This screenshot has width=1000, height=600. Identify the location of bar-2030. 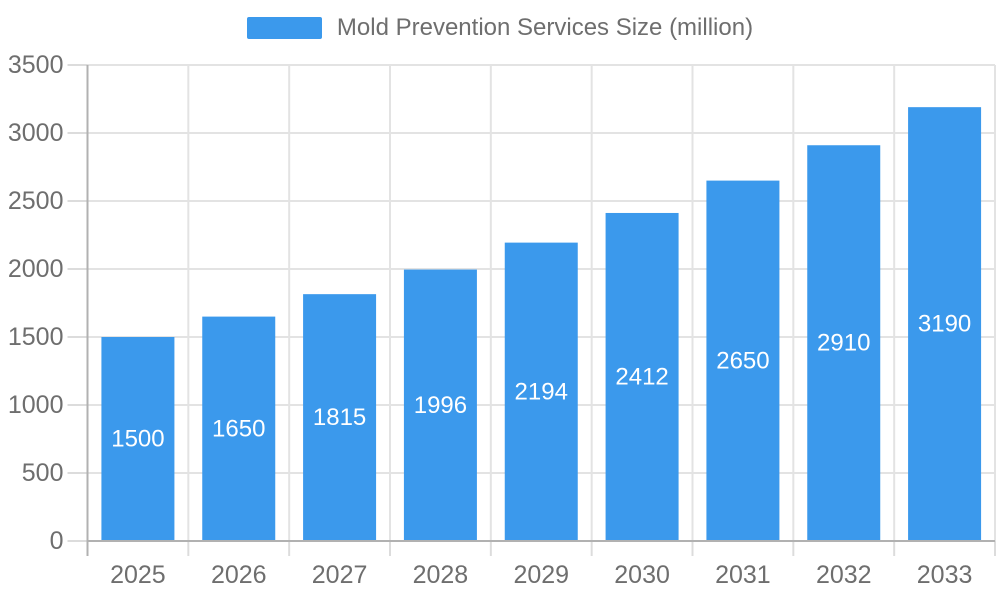
(642, 376).